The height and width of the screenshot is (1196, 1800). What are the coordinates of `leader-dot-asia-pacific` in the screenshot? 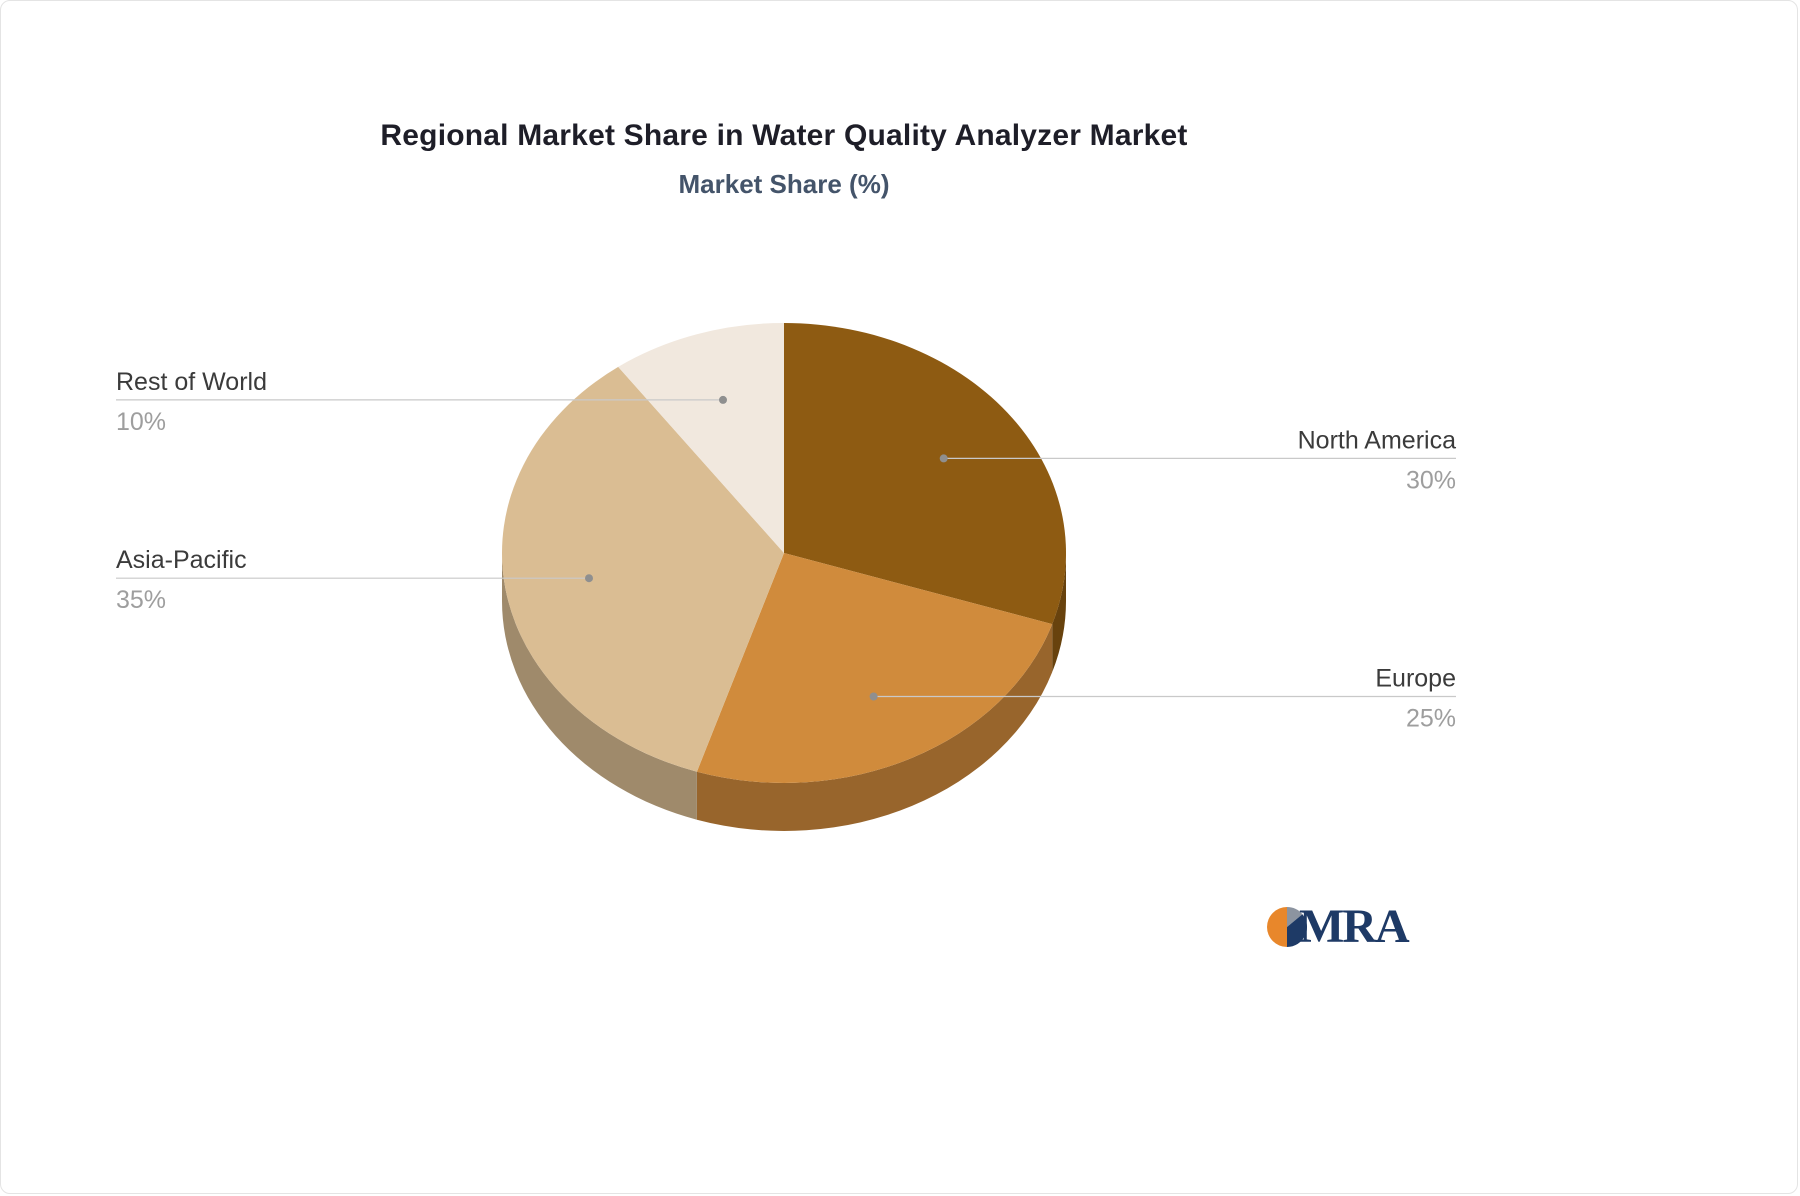 It's located at (589, 578).